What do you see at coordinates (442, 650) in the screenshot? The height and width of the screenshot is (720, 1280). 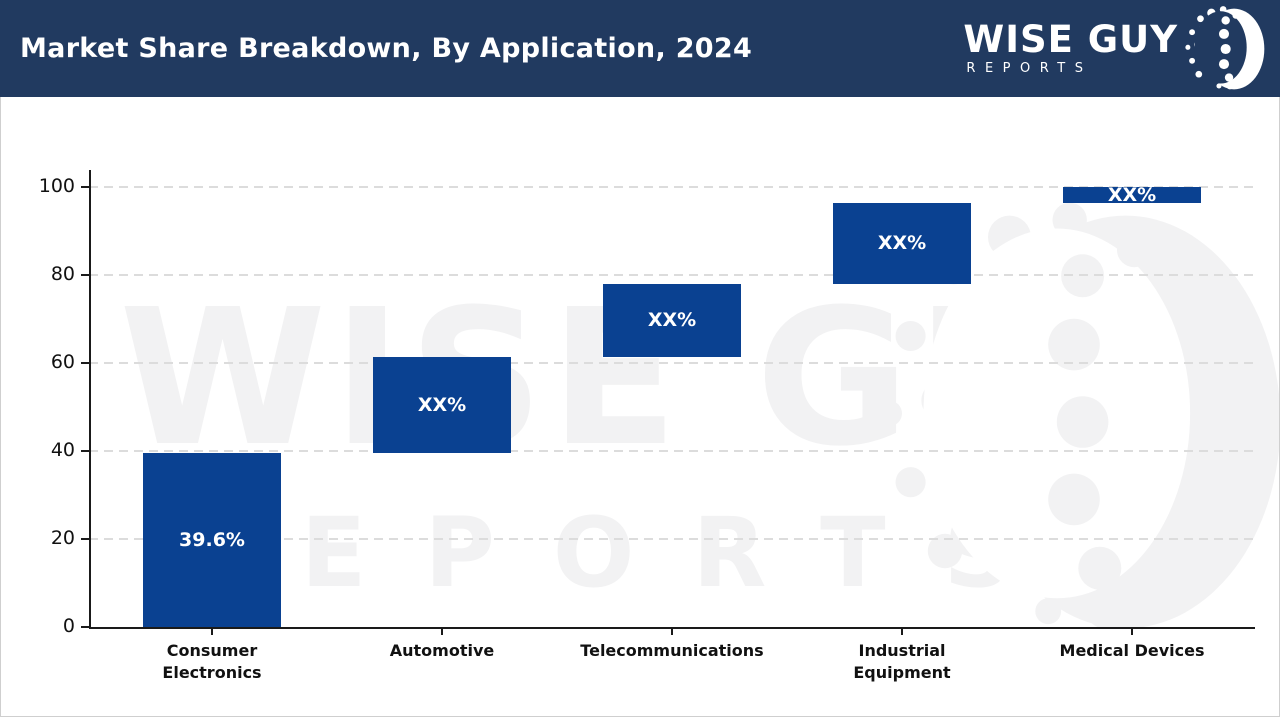 I see `x-tick-label: Automotive` at bounding box center [442, 650].